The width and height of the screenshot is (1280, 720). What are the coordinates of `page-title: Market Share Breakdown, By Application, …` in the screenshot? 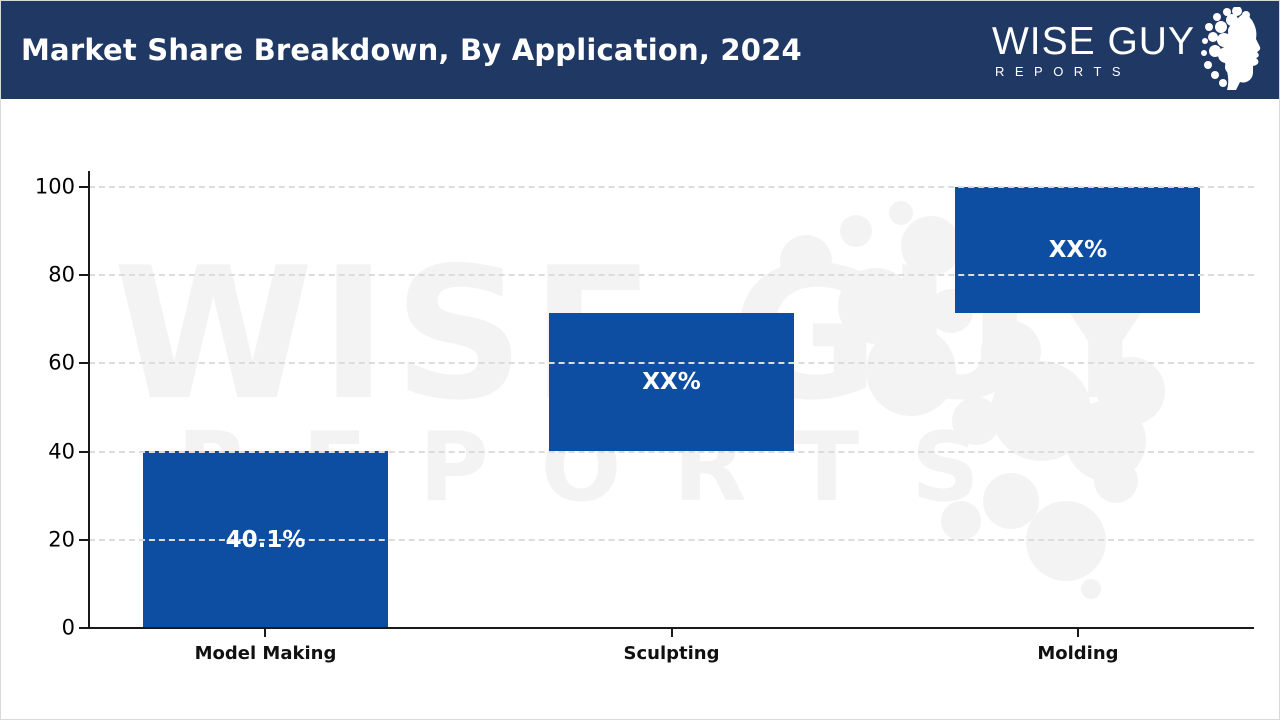 It's located at (411, 50).